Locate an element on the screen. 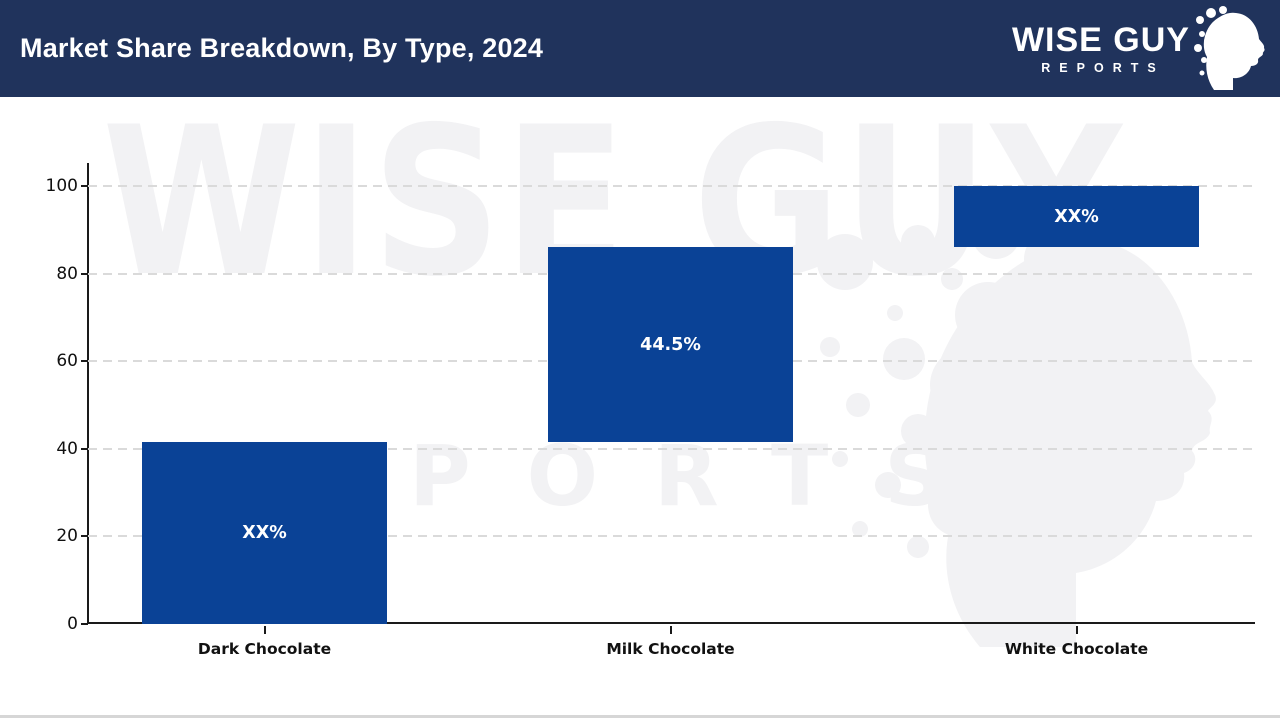  y-tick-label: 40 is located at coordinates (67, 448).